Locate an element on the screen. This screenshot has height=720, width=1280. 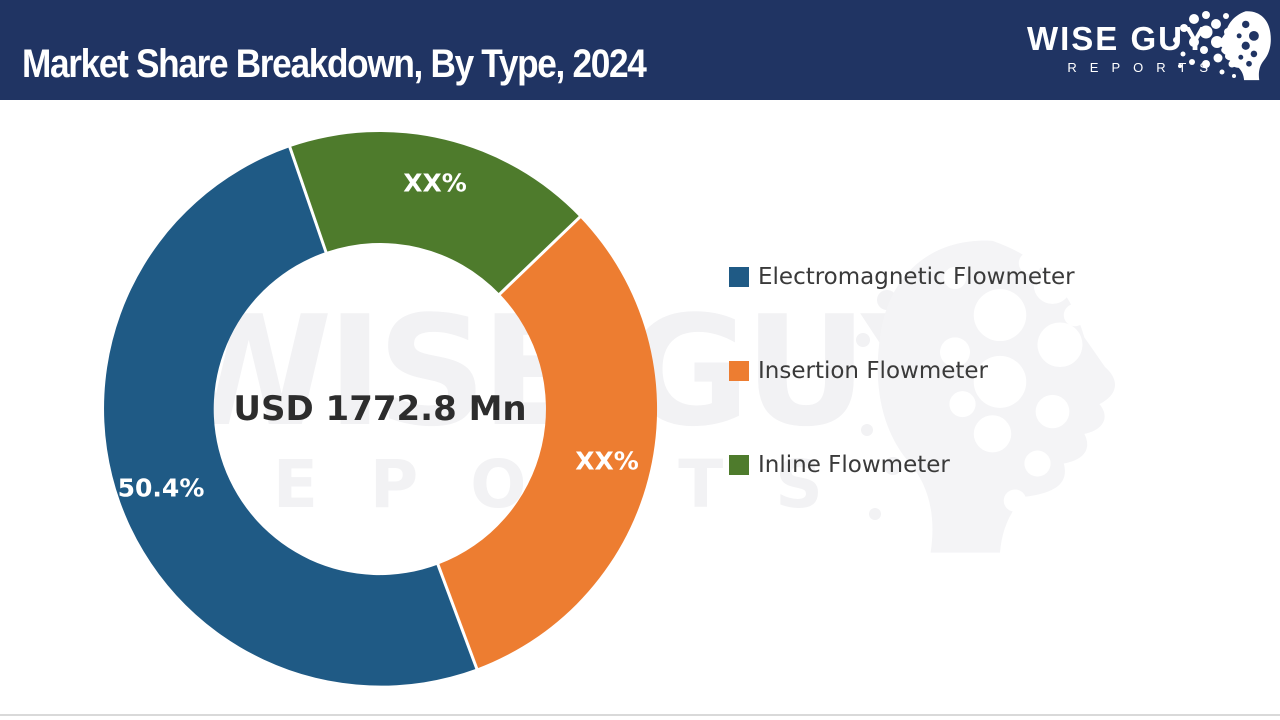
legend-item-inline-flowmeter: Inline Flowmeter is located at coordinates (839, 465).